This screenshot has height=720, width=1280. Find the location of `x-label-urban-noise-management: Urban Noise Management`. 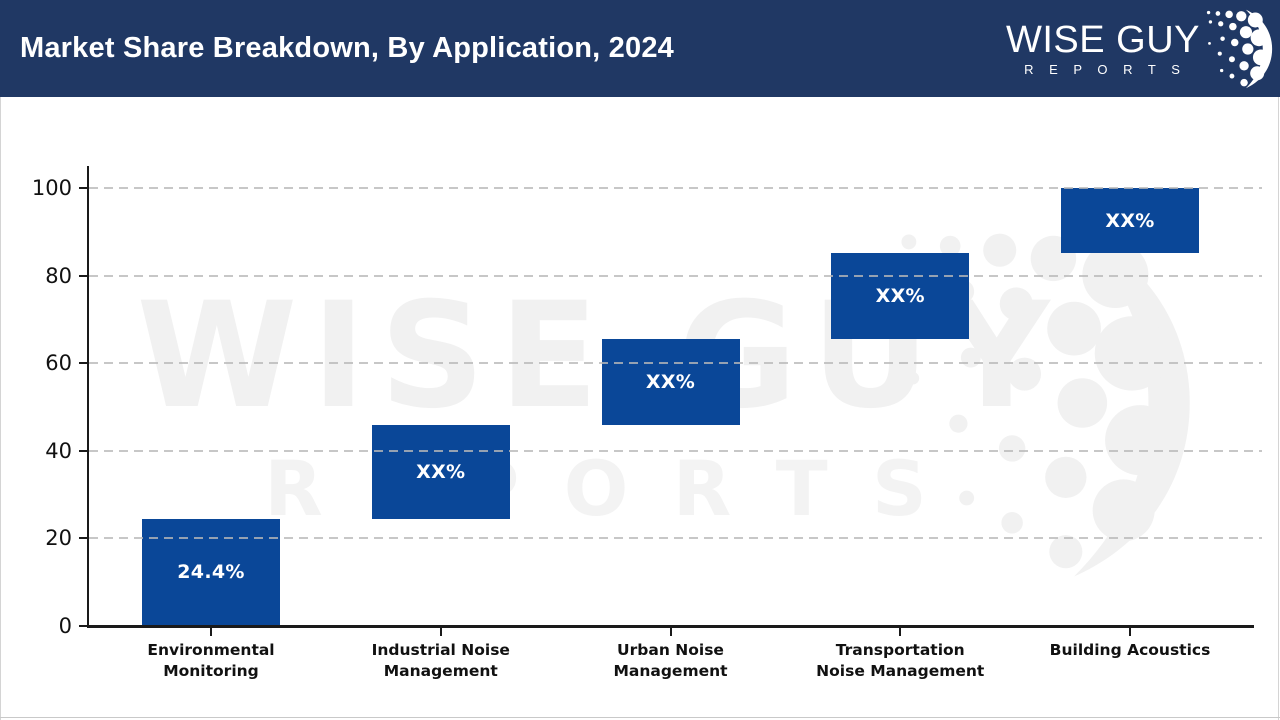

x-label-urban-noise-management: Urban Noise Management is located at coordinates (670, 660).